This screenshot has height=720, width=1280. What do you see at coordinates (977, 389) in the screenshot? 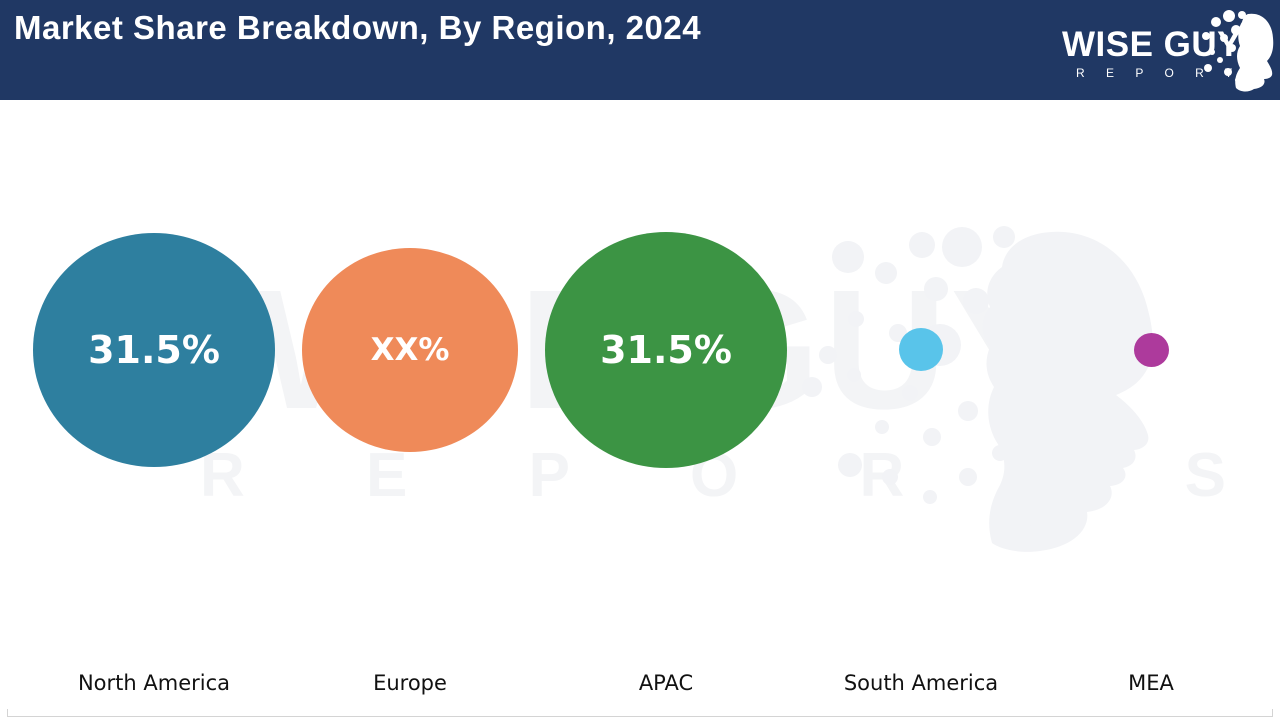
I see `watermark-face-logo` at bounding box center [977, 389].